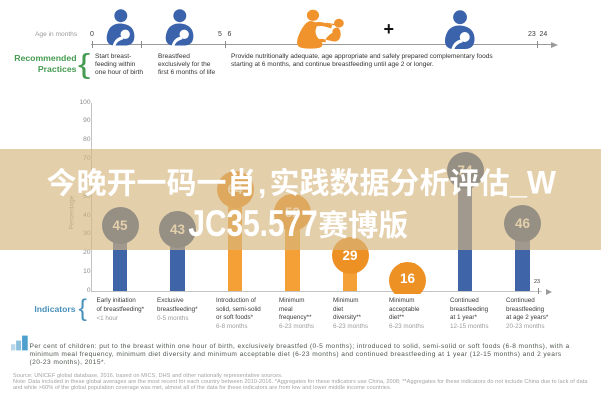 This screenshot has height=400, width=601. What do you see at coordinates (252, 223) in the screenshot?
I see `svg-text: JC35.577` at bounding box center [252, 223].